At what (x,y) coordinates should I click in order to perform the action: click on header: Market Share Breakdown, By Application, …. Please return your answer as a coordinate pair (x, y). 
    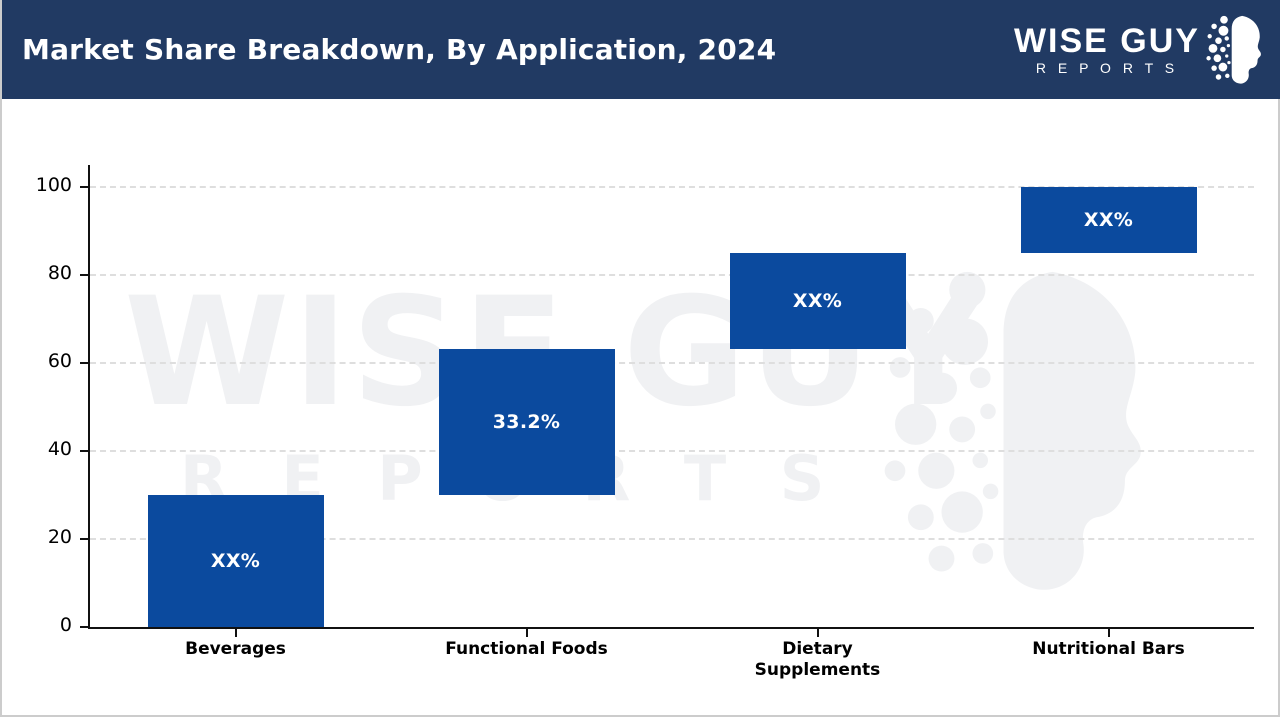
    Looking at the image, I should click on (641, 49).